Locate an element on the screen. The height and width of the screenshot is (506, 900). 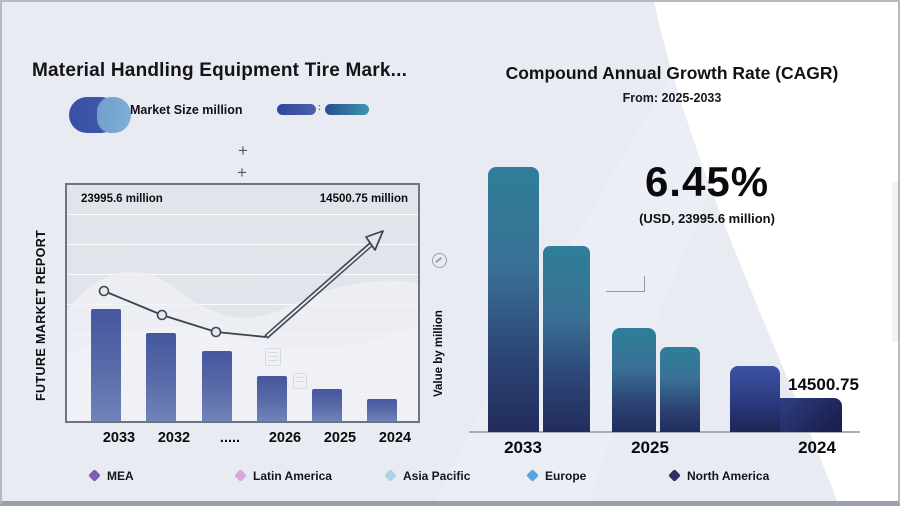
right-chart-x-label: 2025 is located at coordinates (650, 447).